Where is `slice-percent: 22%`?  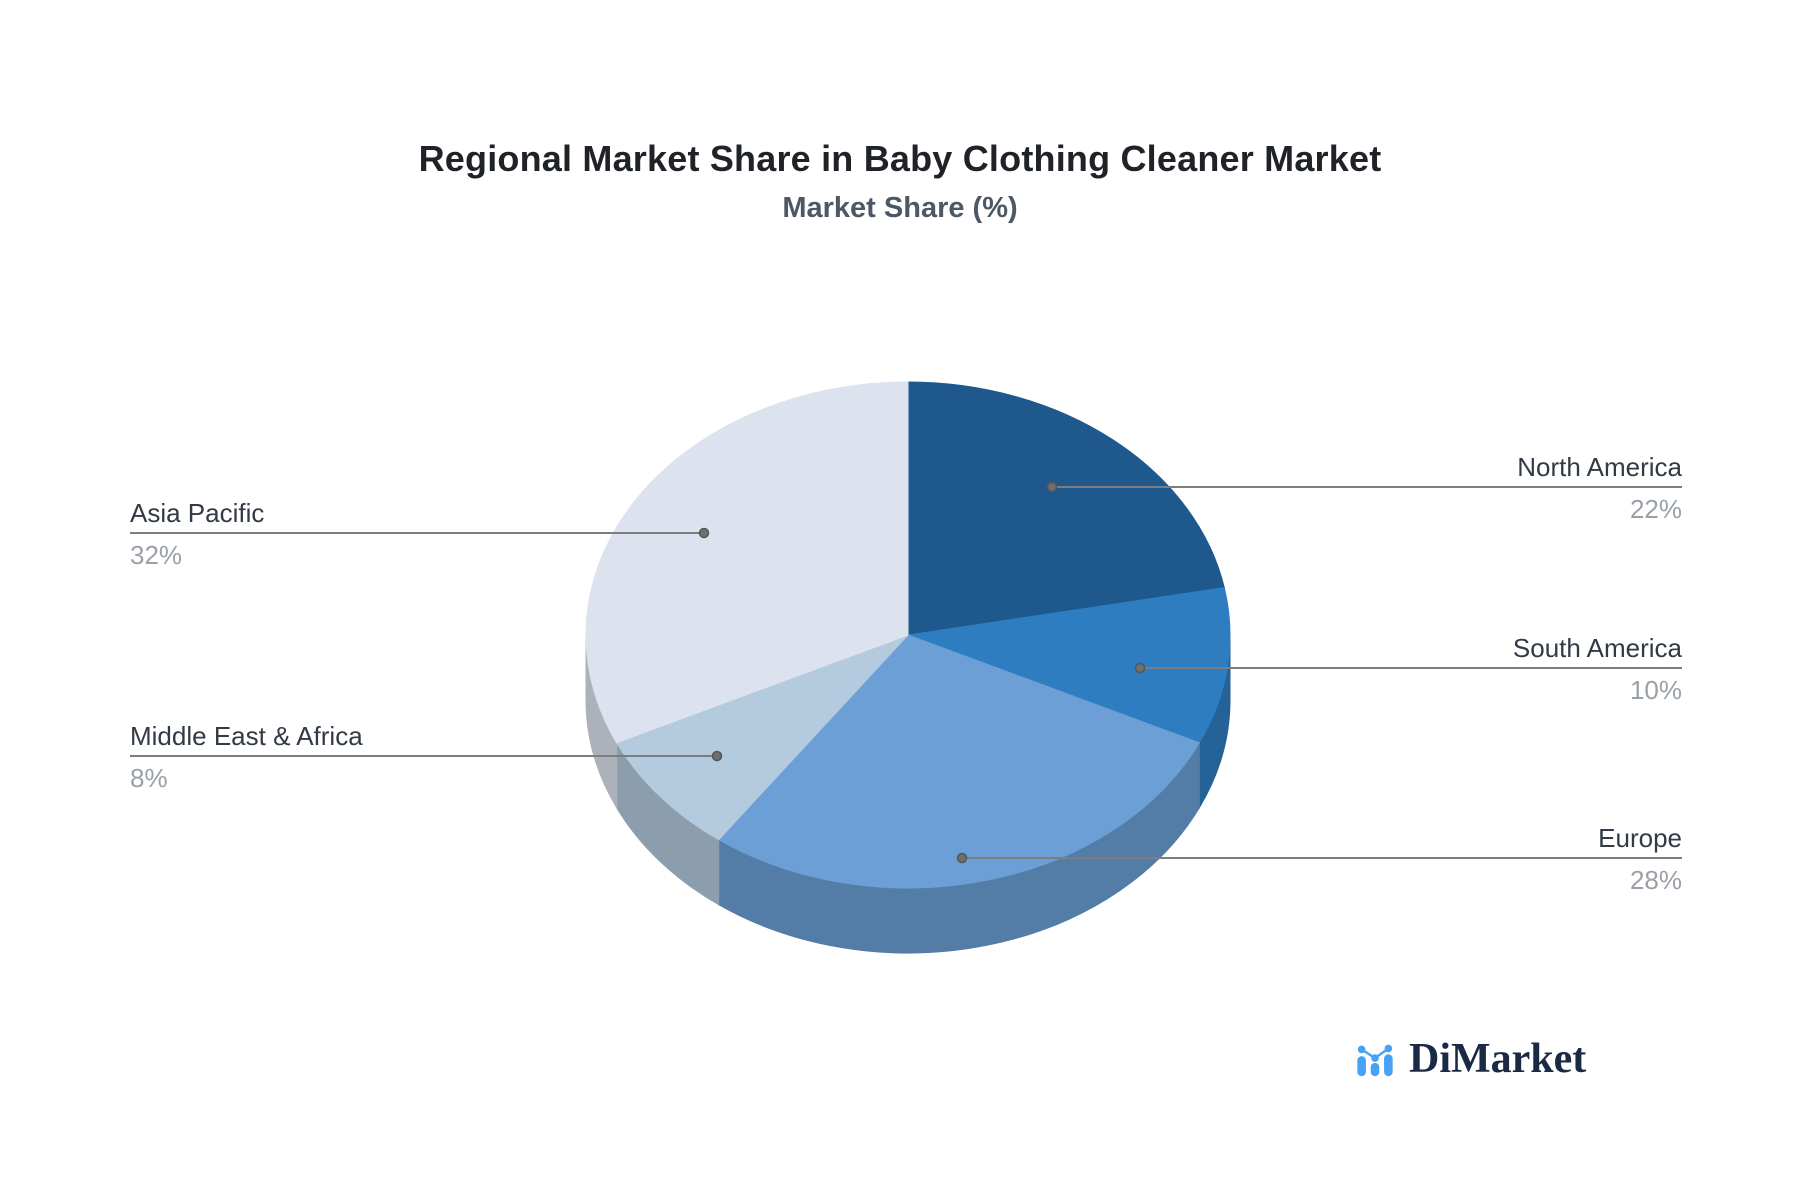
slice-percent: 22% is located at coordinates (1655, 509).